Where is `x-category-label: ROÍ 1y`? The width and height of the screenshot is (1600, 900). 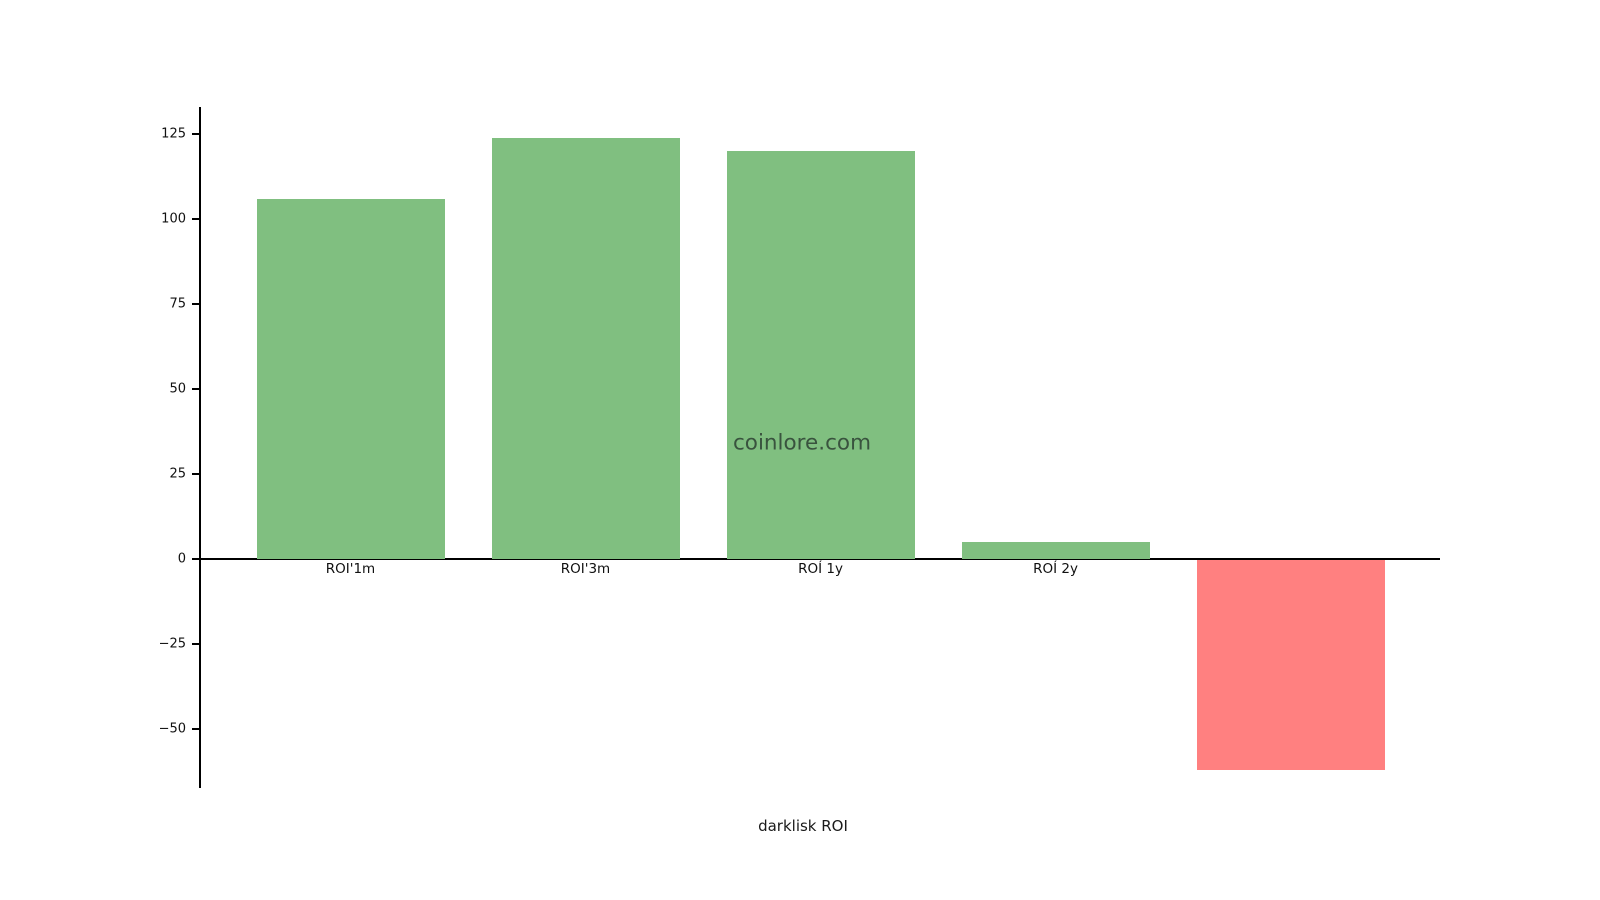
x-category-label: ROÍ 1y is located at coordinates (820, 568).